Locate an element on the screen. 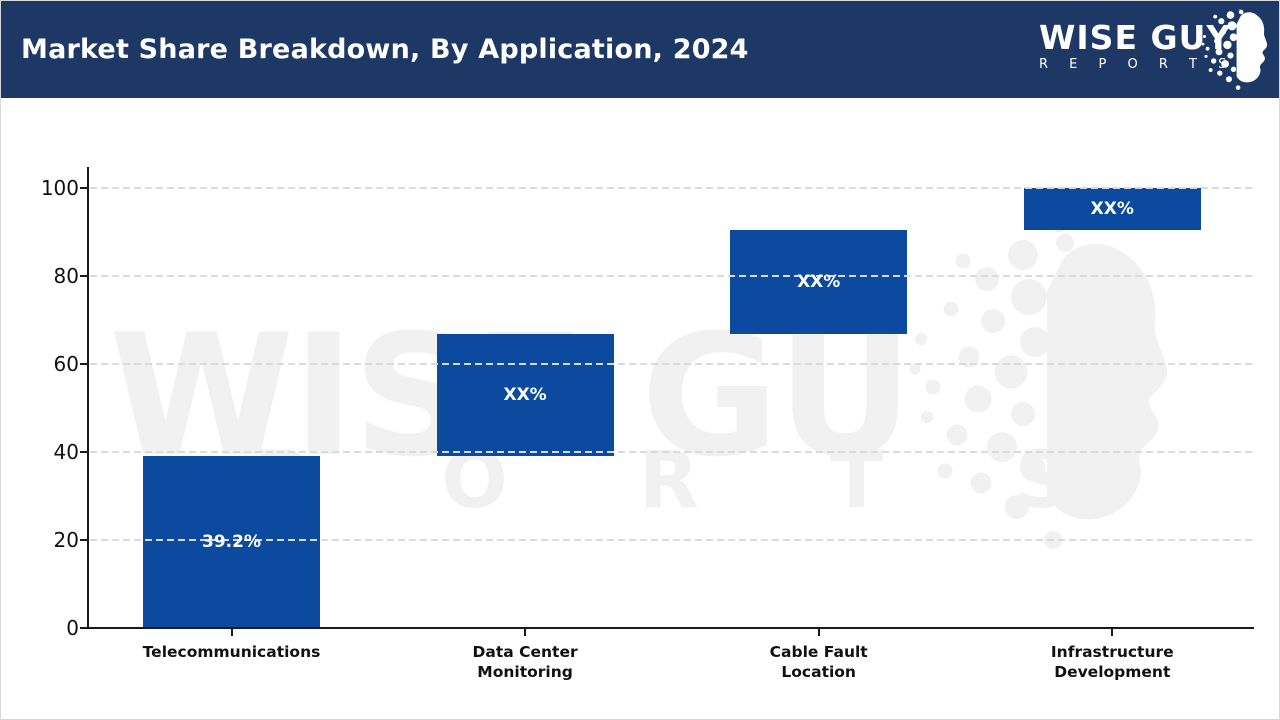 The width and height of the screenshot is (1280, 720). x-tick-label-infrastructure-development: Infrastructure Development is located at coordinates (1112, 662).